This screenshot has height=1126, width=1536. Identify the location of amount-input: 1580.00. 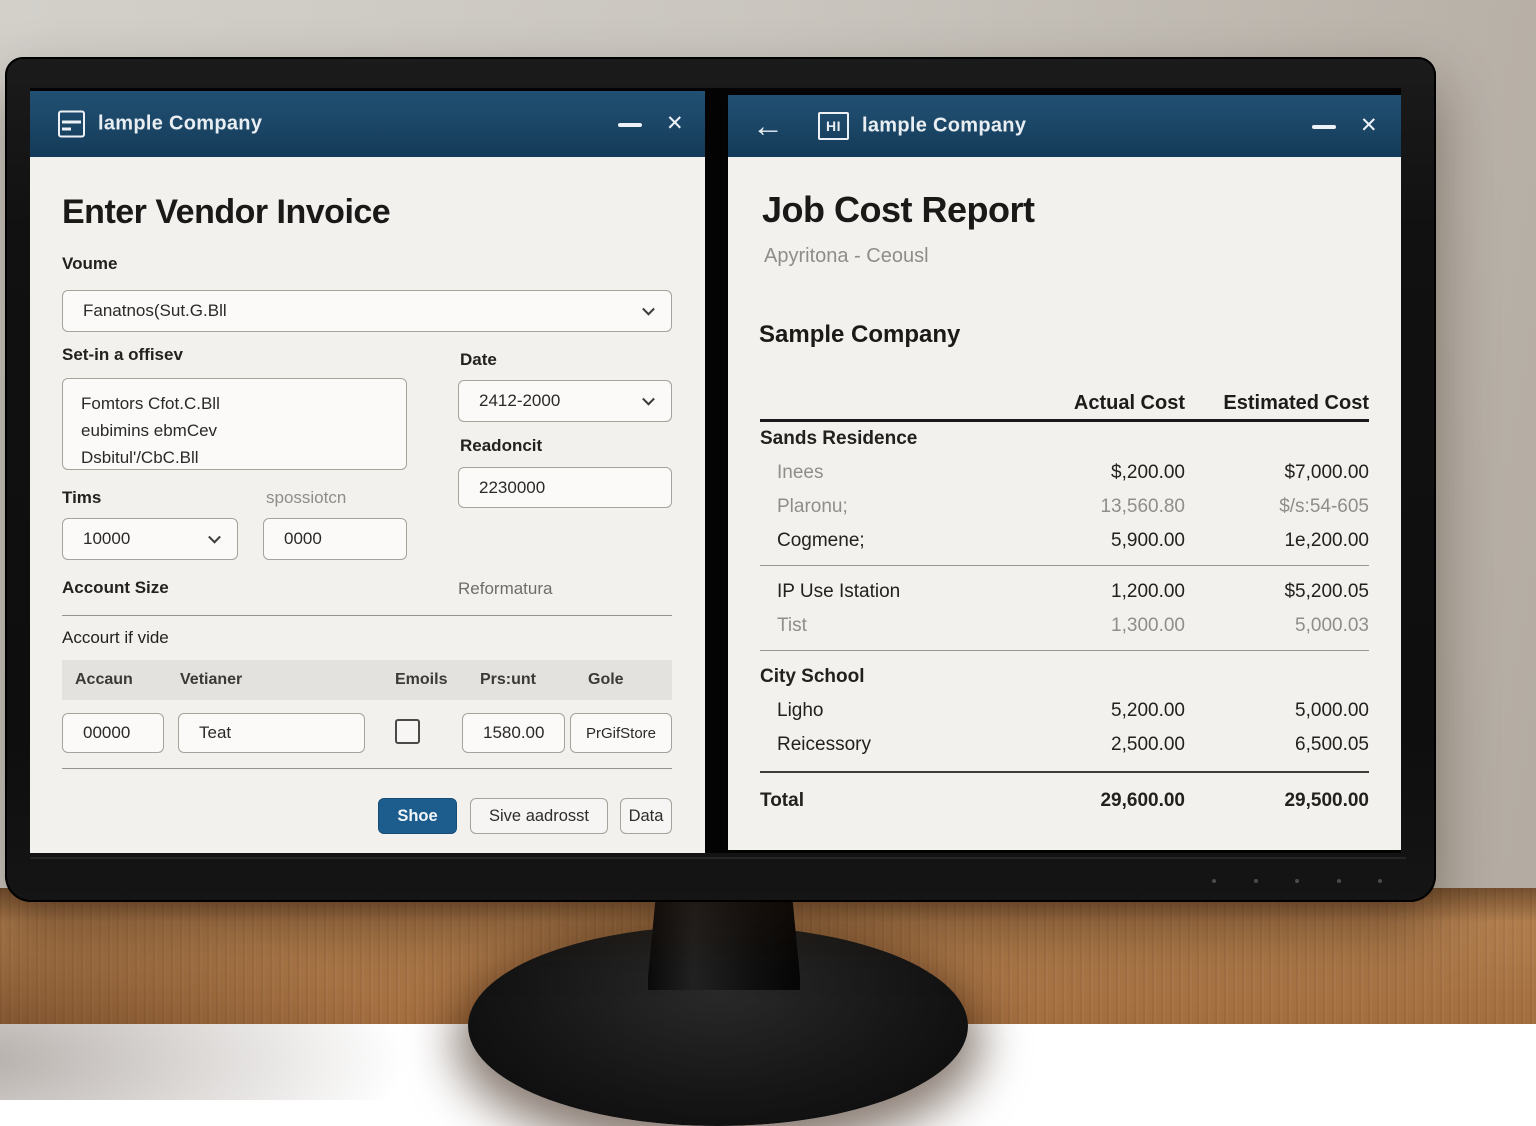
(513, 733).